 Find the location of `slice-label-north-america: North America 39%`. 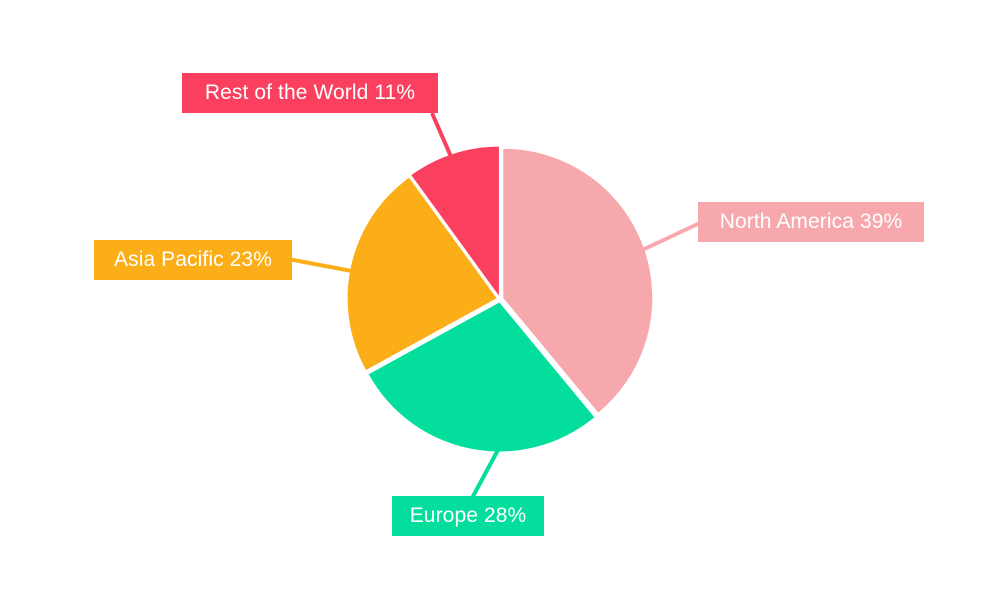

slice-label-north-america: North America 39% is located at coordinates (811, 222).